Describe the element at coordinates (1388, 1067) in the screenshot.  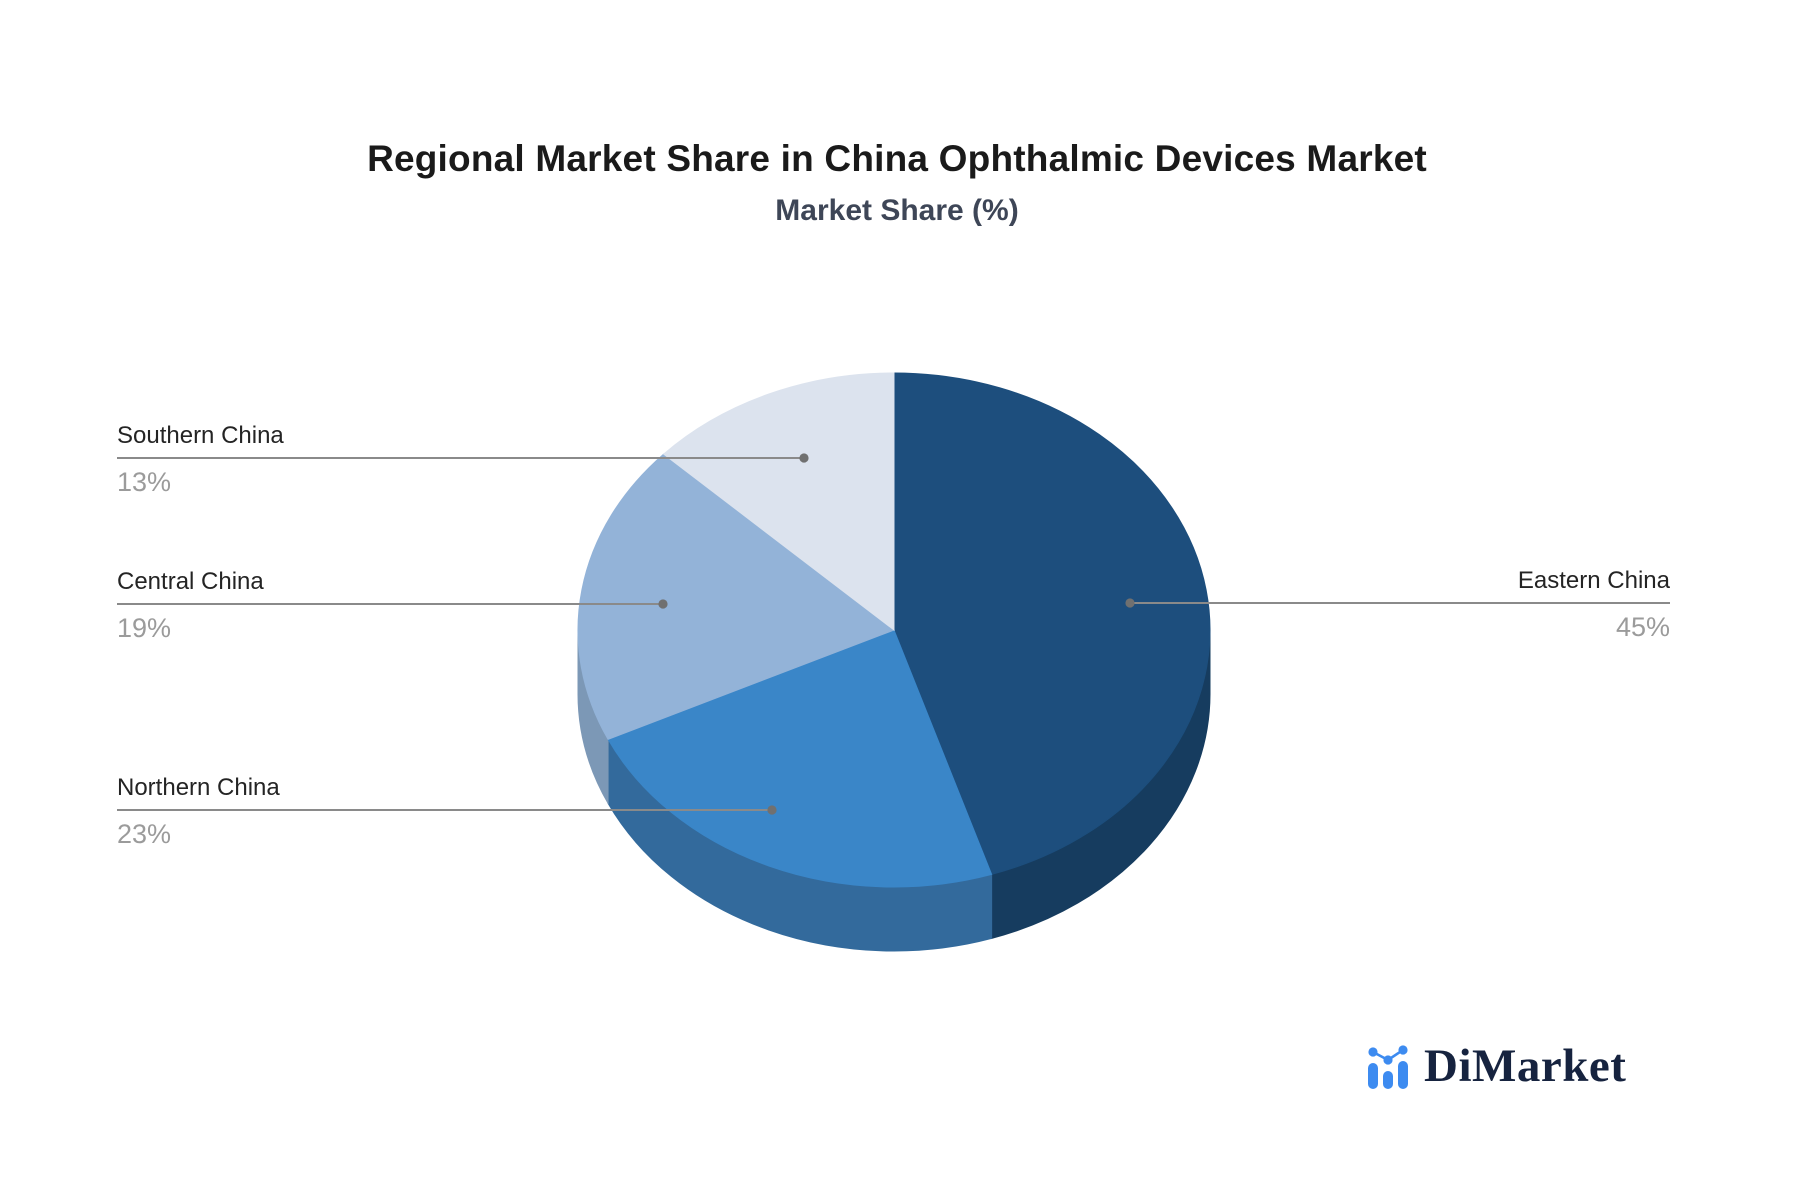
I see `bar-chart-icon` at that location.